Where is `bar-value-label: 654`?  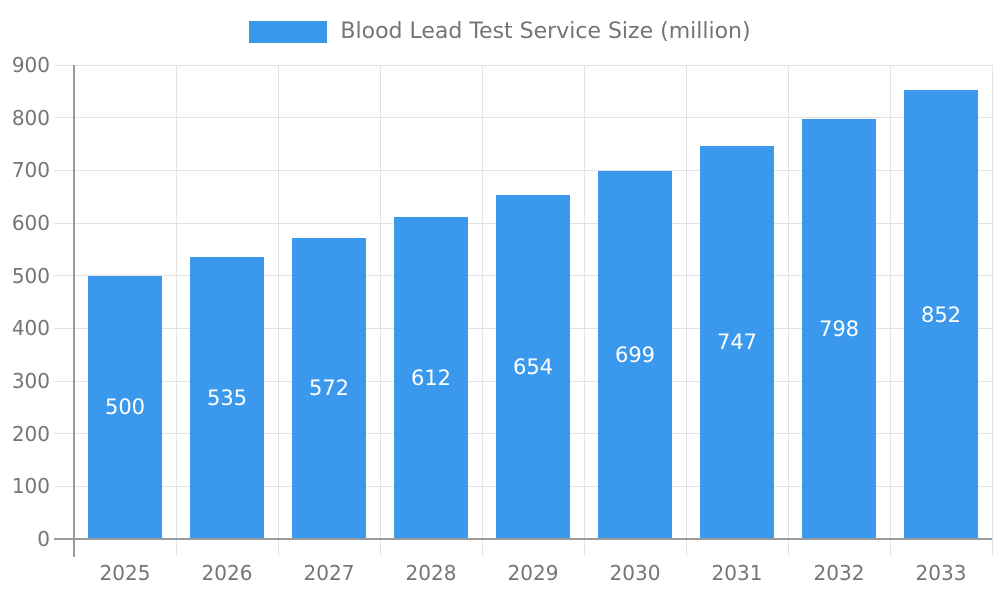
bar-value-label: 654 is located at coordinates (533, 366).